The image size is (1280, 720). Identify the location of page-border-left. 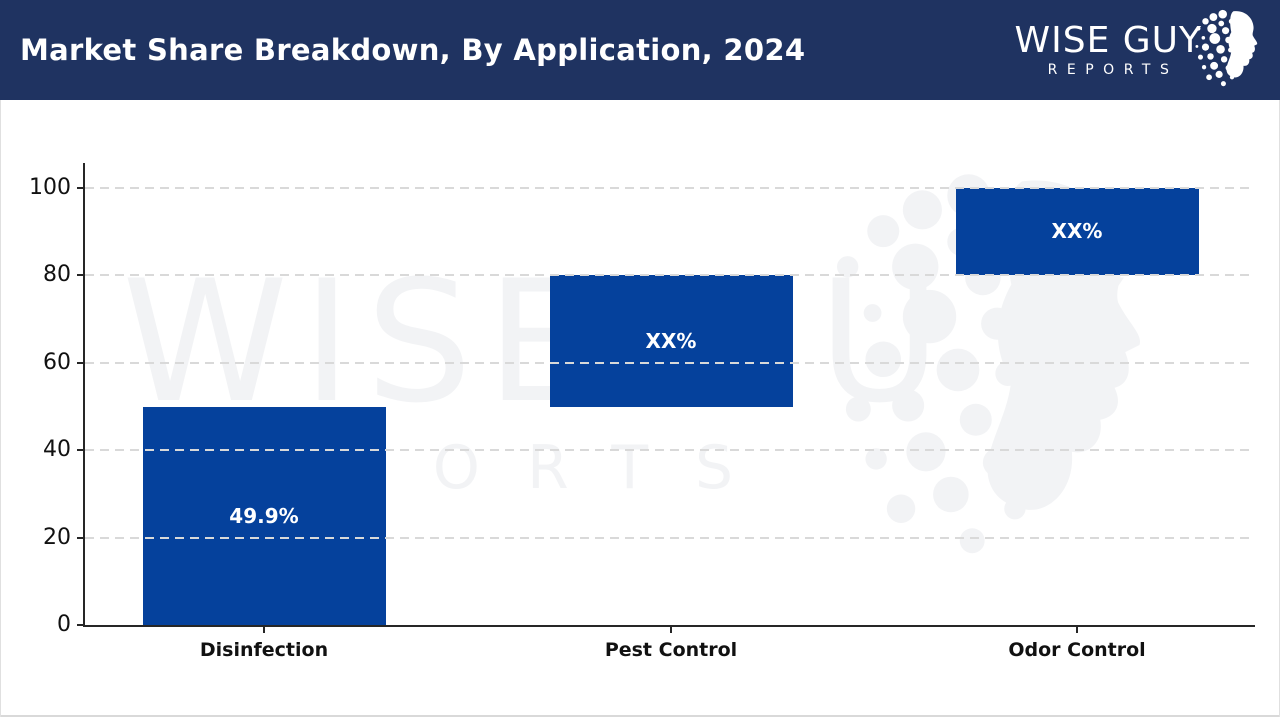
(0, 408).